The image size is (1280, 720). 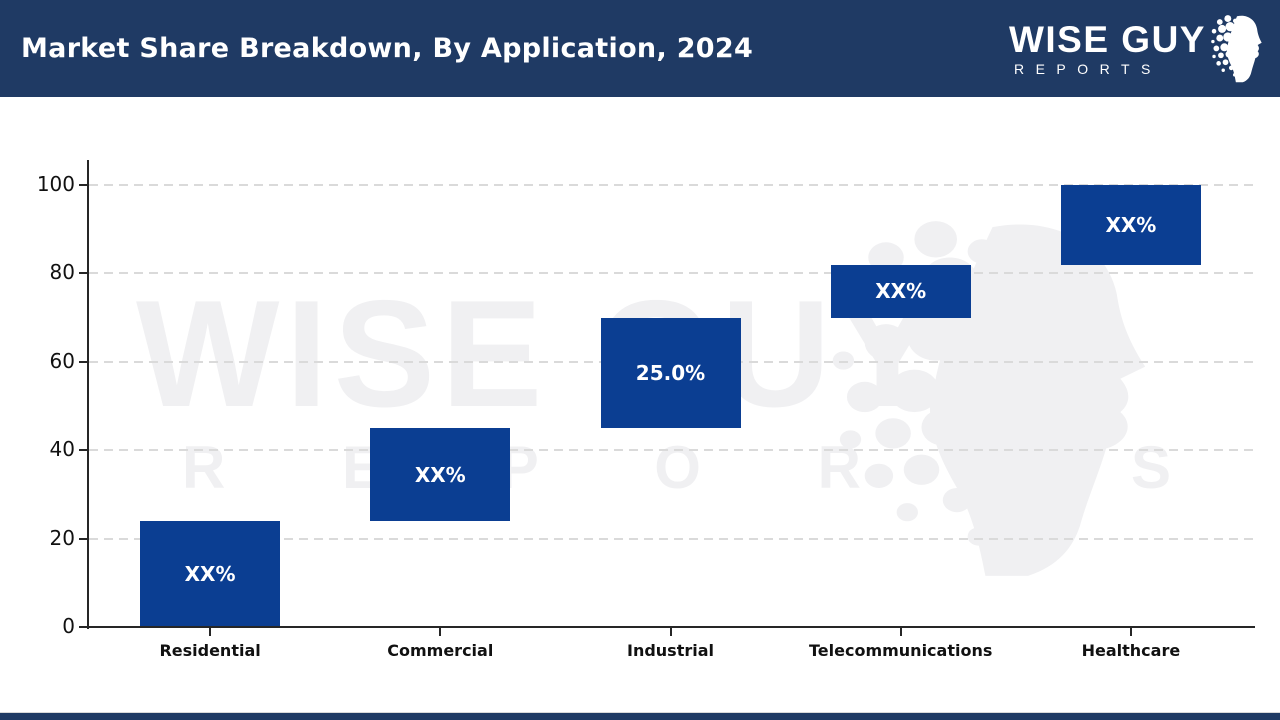 What do you see at coordinates (1236, 48) in the screenshot?
I see `logo-face-icon` at bounding box center [1236, 48].